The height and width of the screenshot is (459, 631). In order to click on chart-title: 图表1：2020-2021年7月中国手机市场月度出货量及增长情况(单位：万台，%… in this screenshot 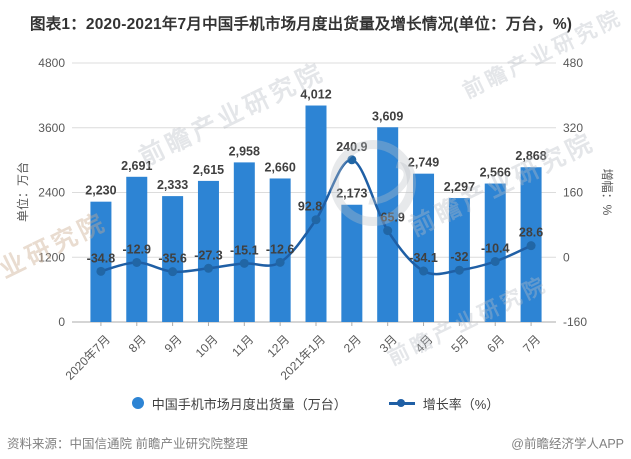, I will do `click(301, 24)`.